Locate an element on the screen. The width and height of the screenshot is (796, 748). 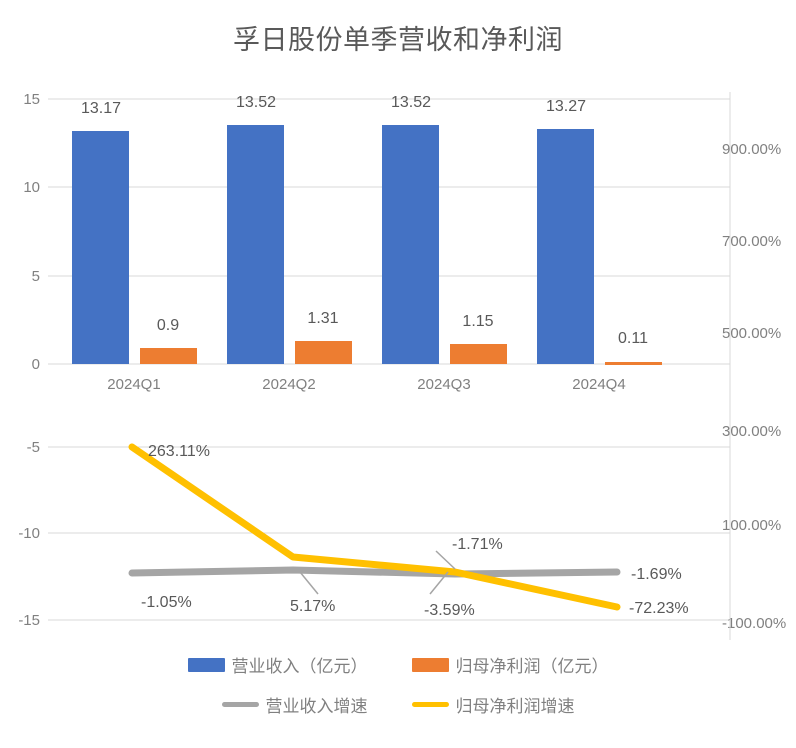
legend-label-netprofit: 归母净利润（亿元） is located at coordinates (532, 666).